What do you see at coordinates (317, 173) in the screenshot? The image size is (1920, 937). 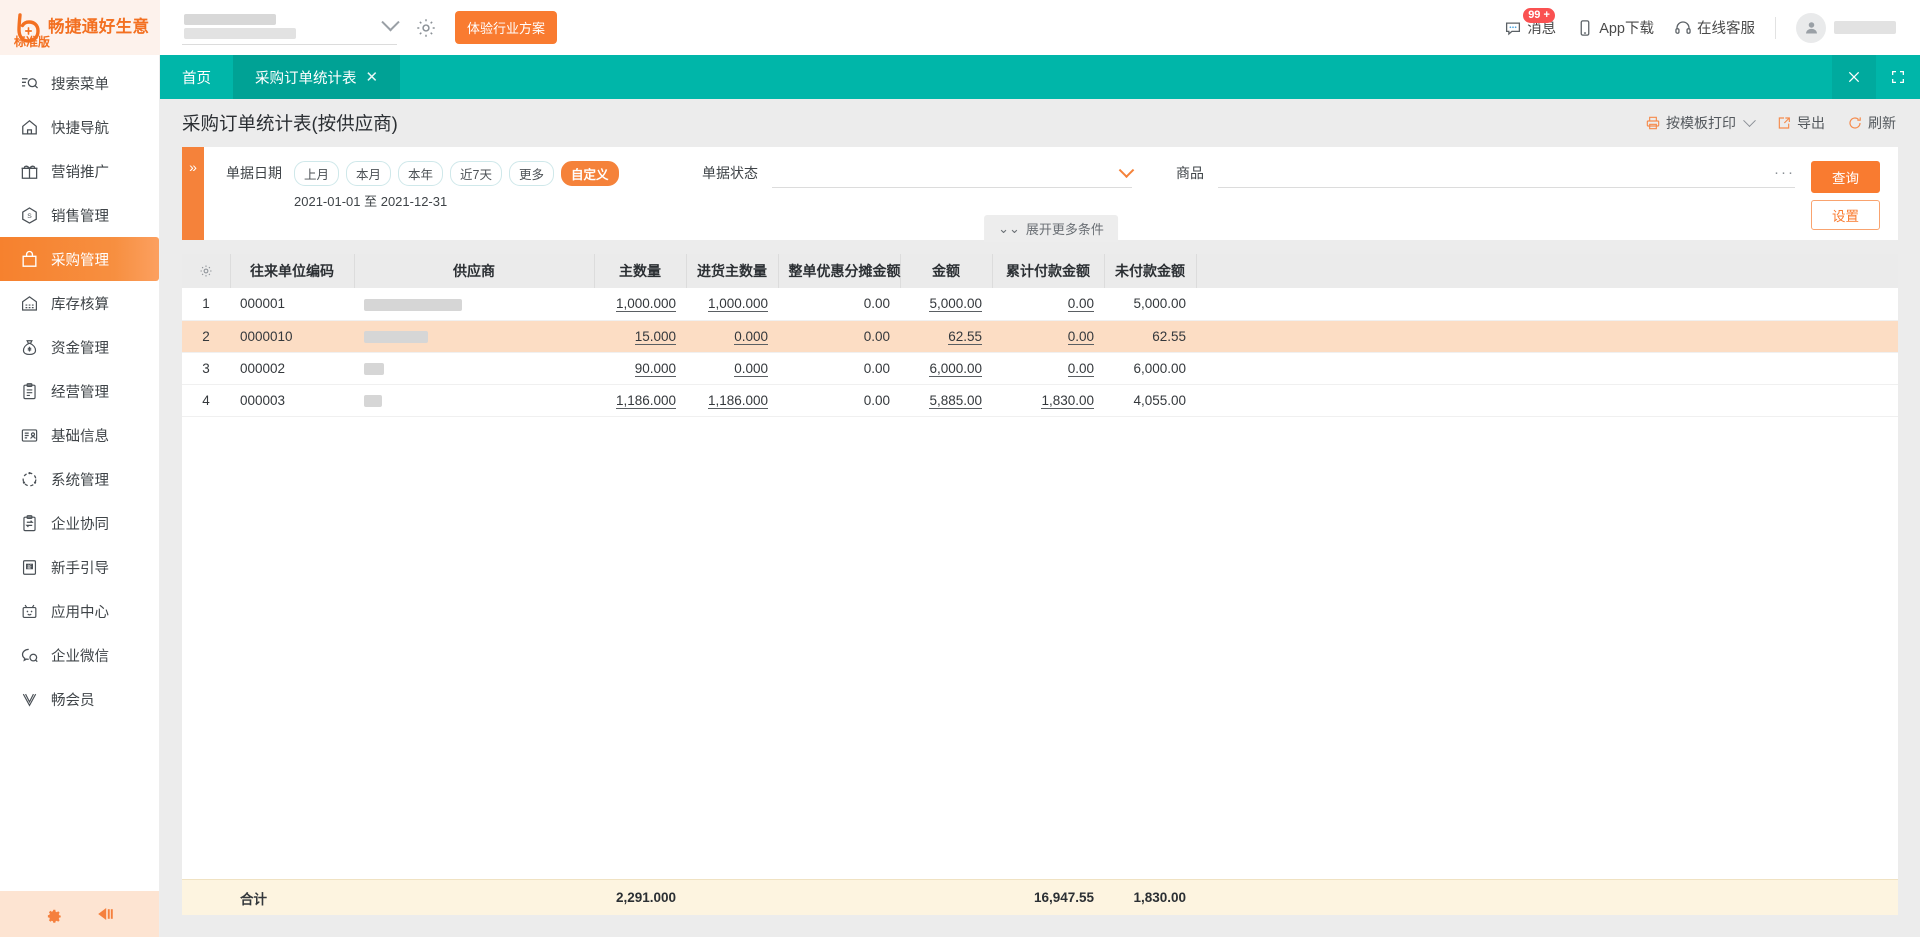 I see `date-chip-last-month: 上月` at bounding box center [317, 173].